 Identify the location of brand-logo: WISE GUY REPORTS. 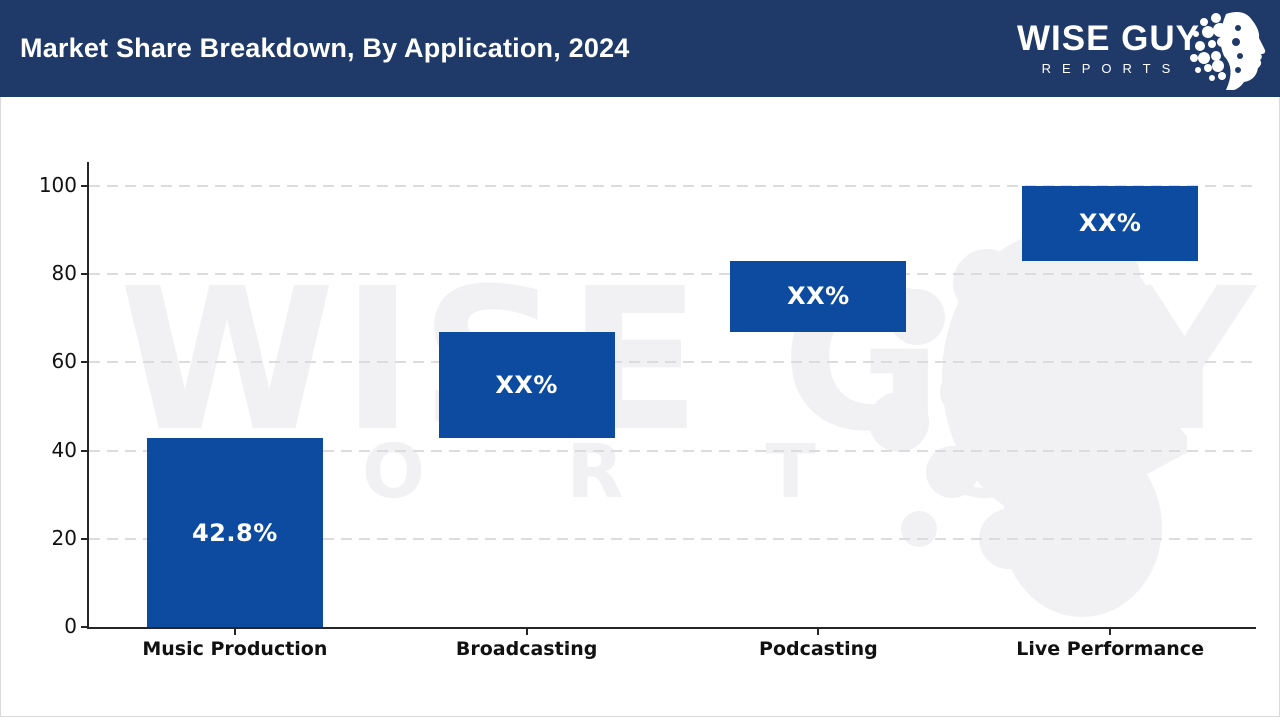
(1141, 49).